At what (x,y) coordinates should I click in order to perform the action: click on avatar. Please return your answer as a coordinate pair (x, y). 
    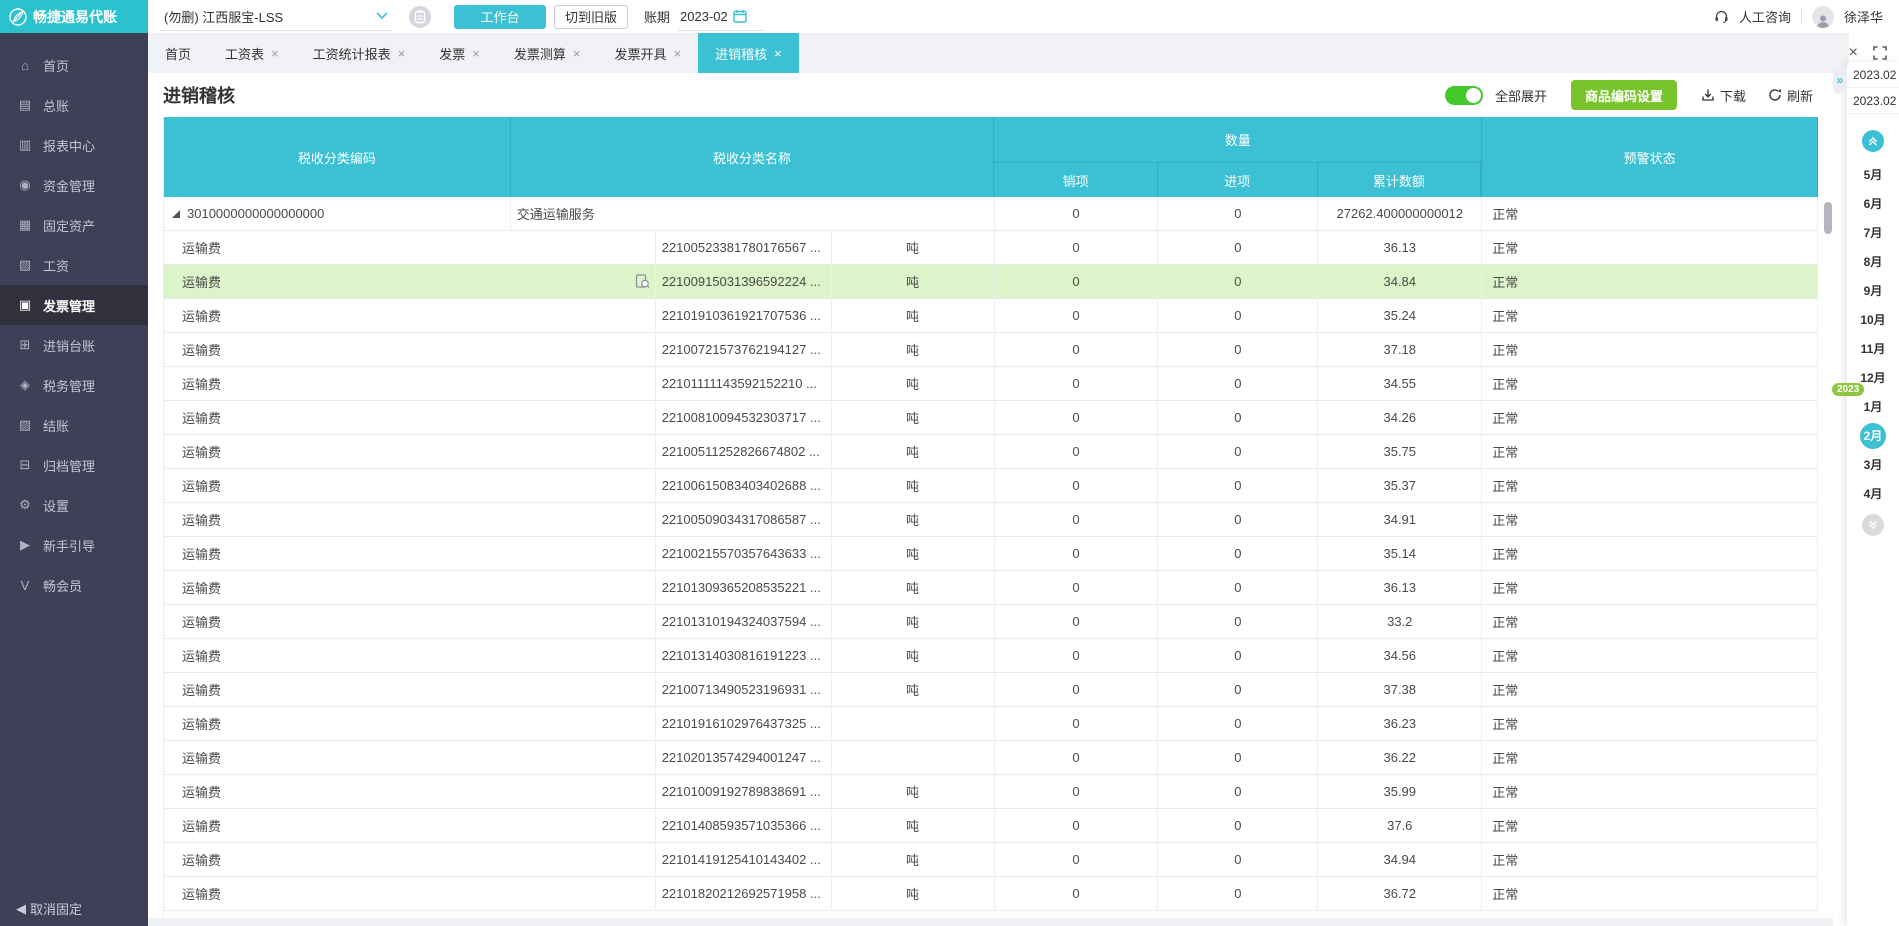
    Looking at the image, I should click on (1822, 16).